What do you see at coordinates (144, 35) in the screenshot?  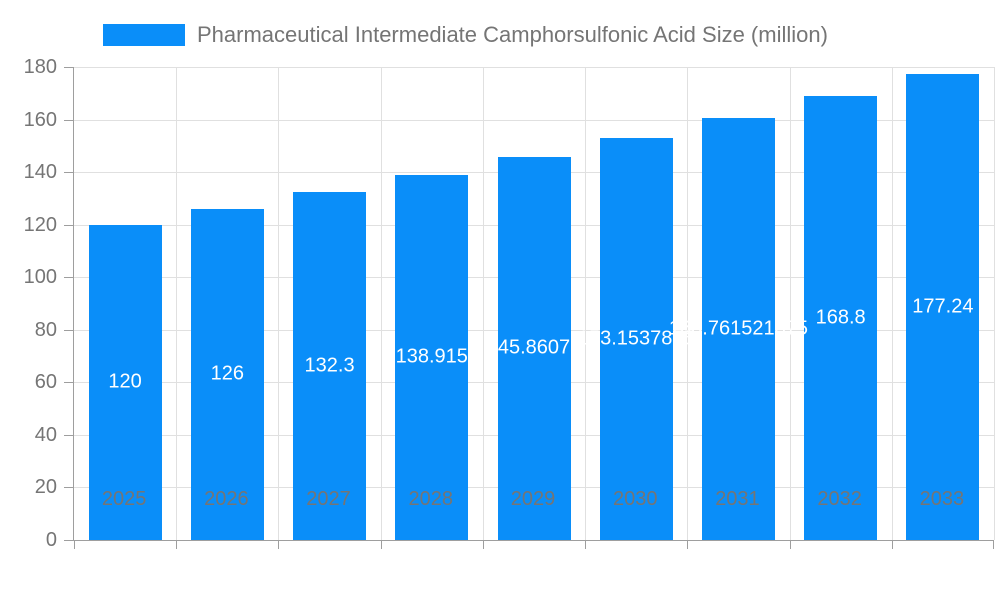 I see `legend-swatch` at bounding box center [144, 35].